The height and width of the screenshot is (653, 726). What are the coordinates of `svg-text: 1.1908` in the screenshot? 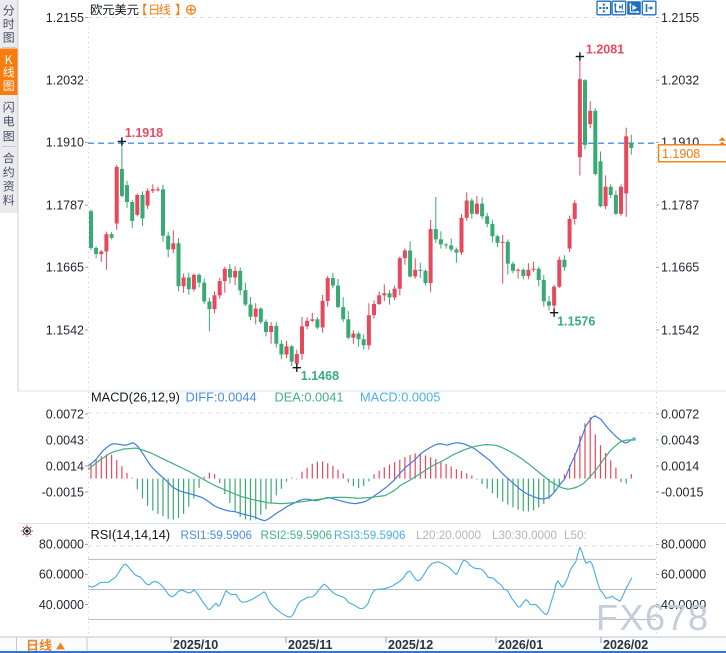 It's located at (681, 154).